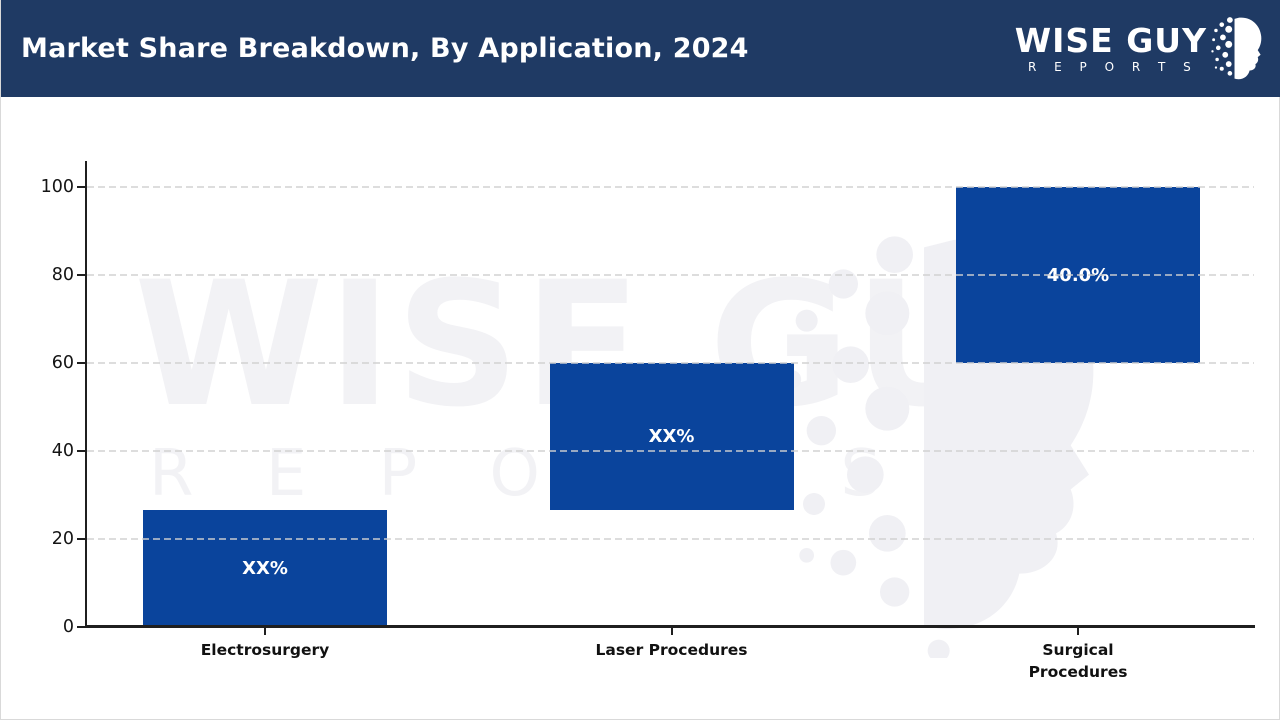  What do you see at coordinates (57, 187) in the screenshot?
I see `y-tick-label: 100` at bounding box center [57, 187].